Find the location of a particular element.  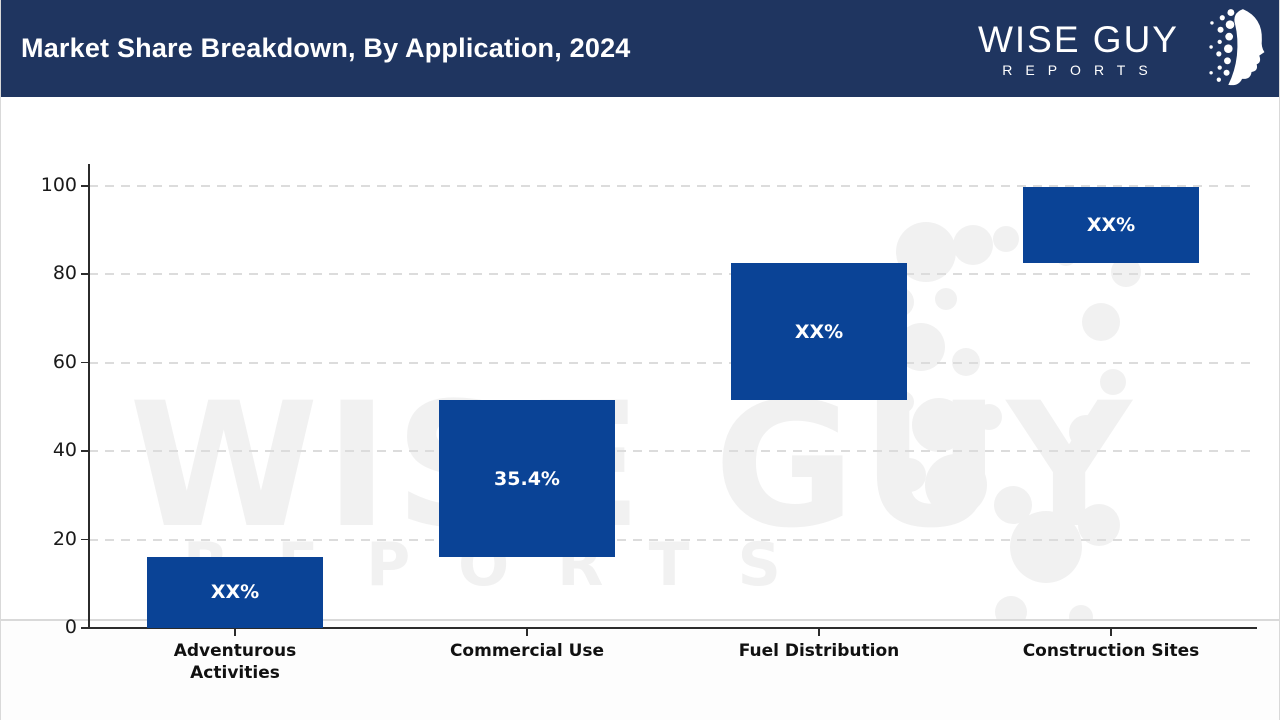

y-axis-tick-label: 40 is located at coordinates (64, 450).